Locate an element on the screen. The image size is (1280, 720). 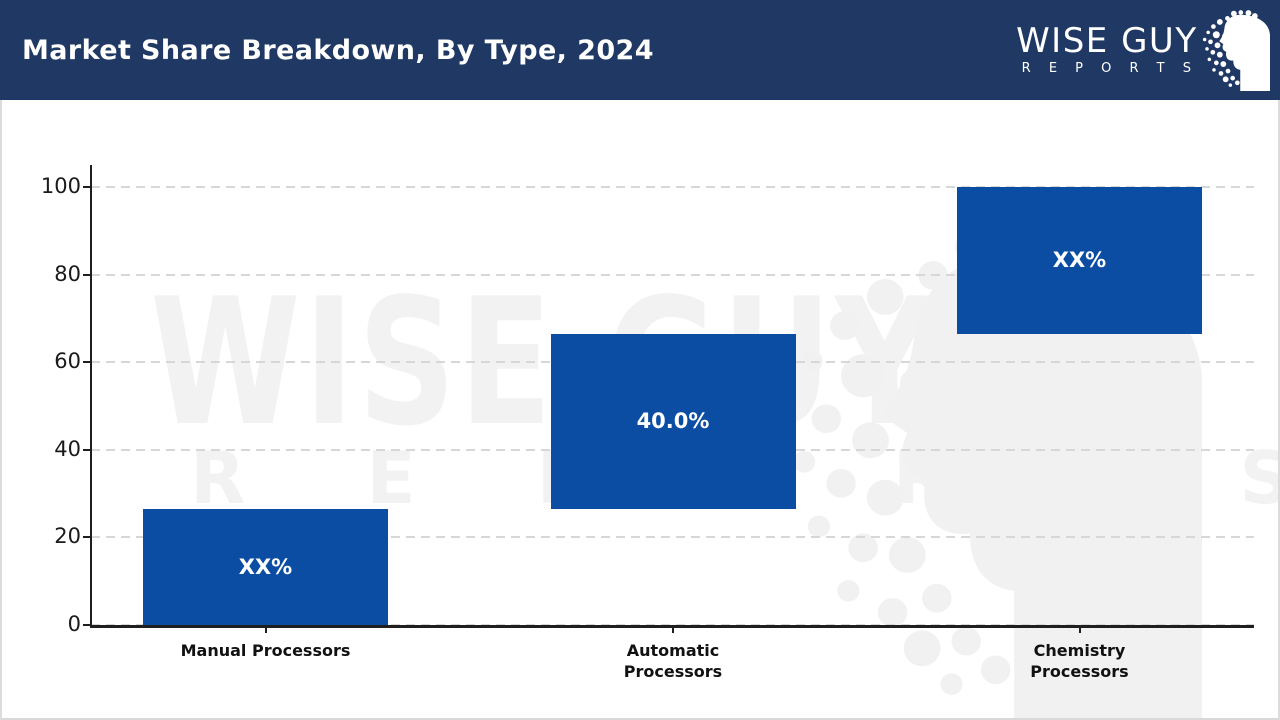
brand-logo-text: WISE GUY R E P O R T S is located at coordinates (1107, 48).